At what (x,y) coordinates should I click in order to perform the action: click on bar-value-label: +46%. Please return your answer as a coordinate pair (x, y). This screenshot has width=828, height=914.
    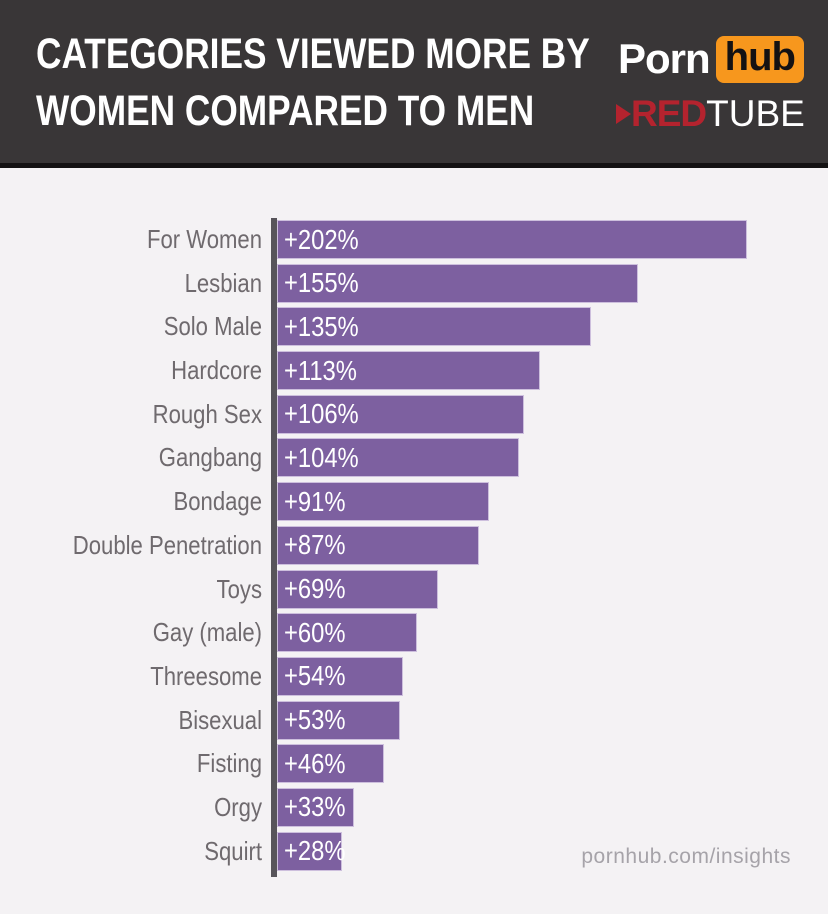
    Looking at the image, I should click on (314, 763).